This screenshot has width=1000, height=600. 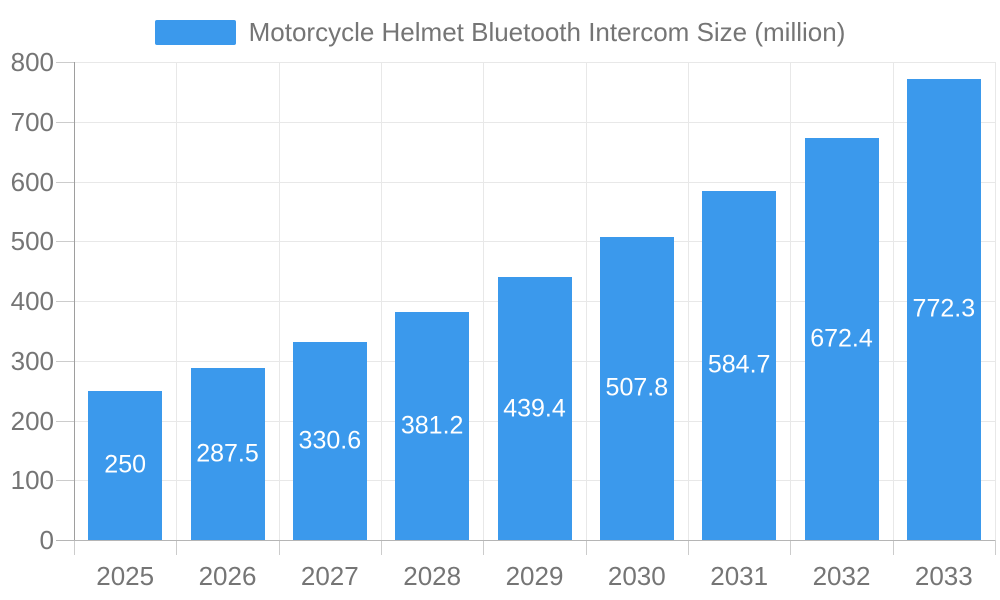 I want to click on bar-value-label: 584.7, so click(x=739, y=364).